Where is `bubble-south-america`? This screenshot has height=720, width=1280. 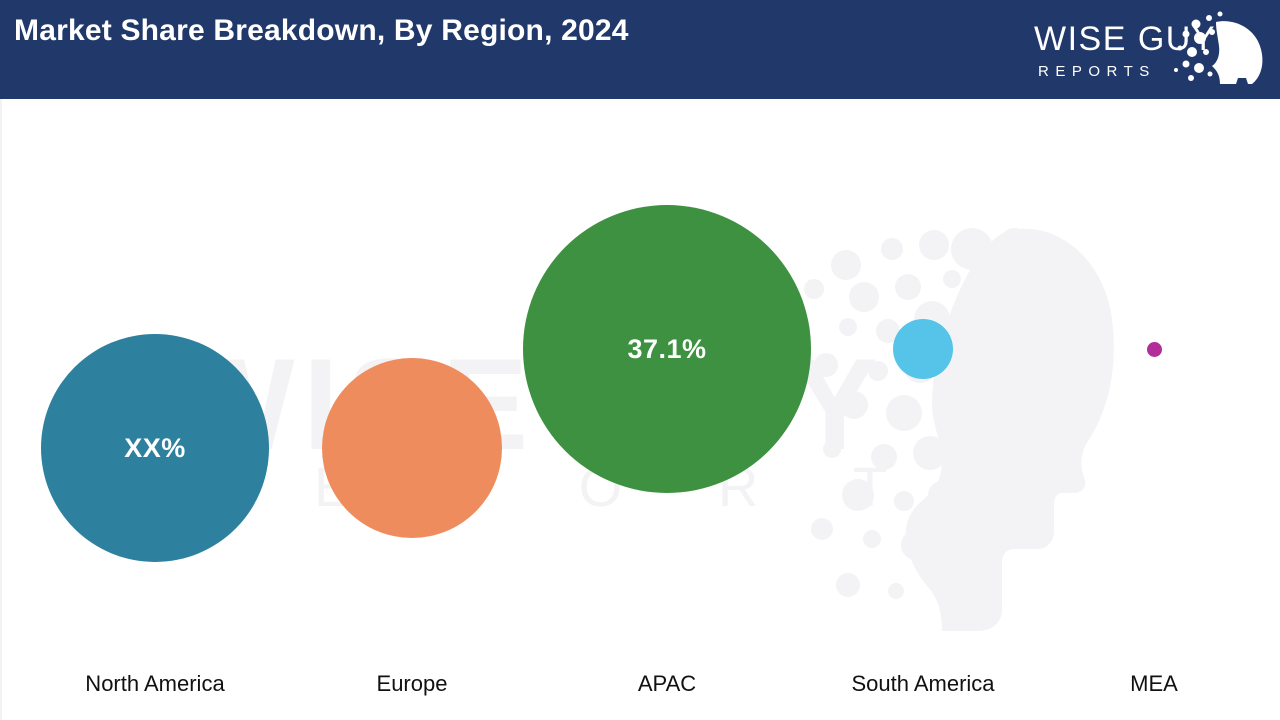
bubble-south-america is located at coordinates (923, 349).